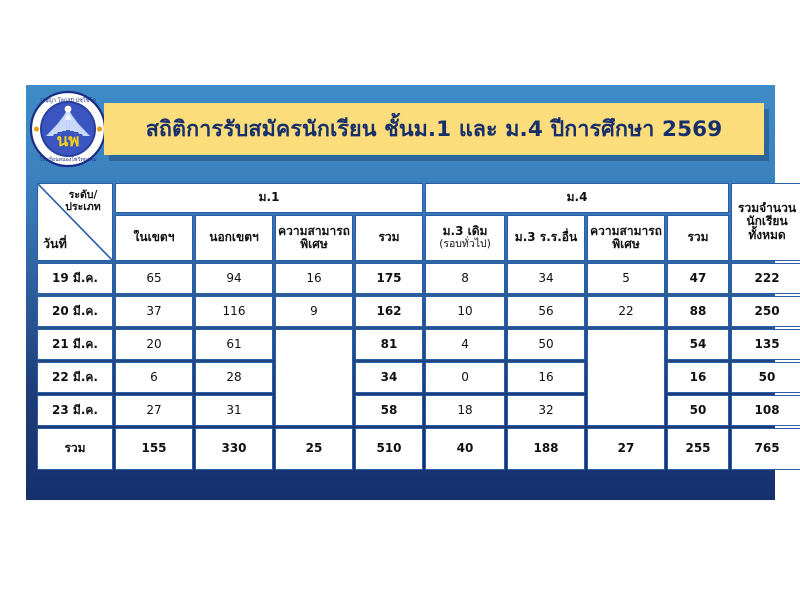  Describe the element at coordinates (546, 238) in the screenshot. I see `subheader-m4-other-school: ม.3 ร.ร.อื่น` at that location.